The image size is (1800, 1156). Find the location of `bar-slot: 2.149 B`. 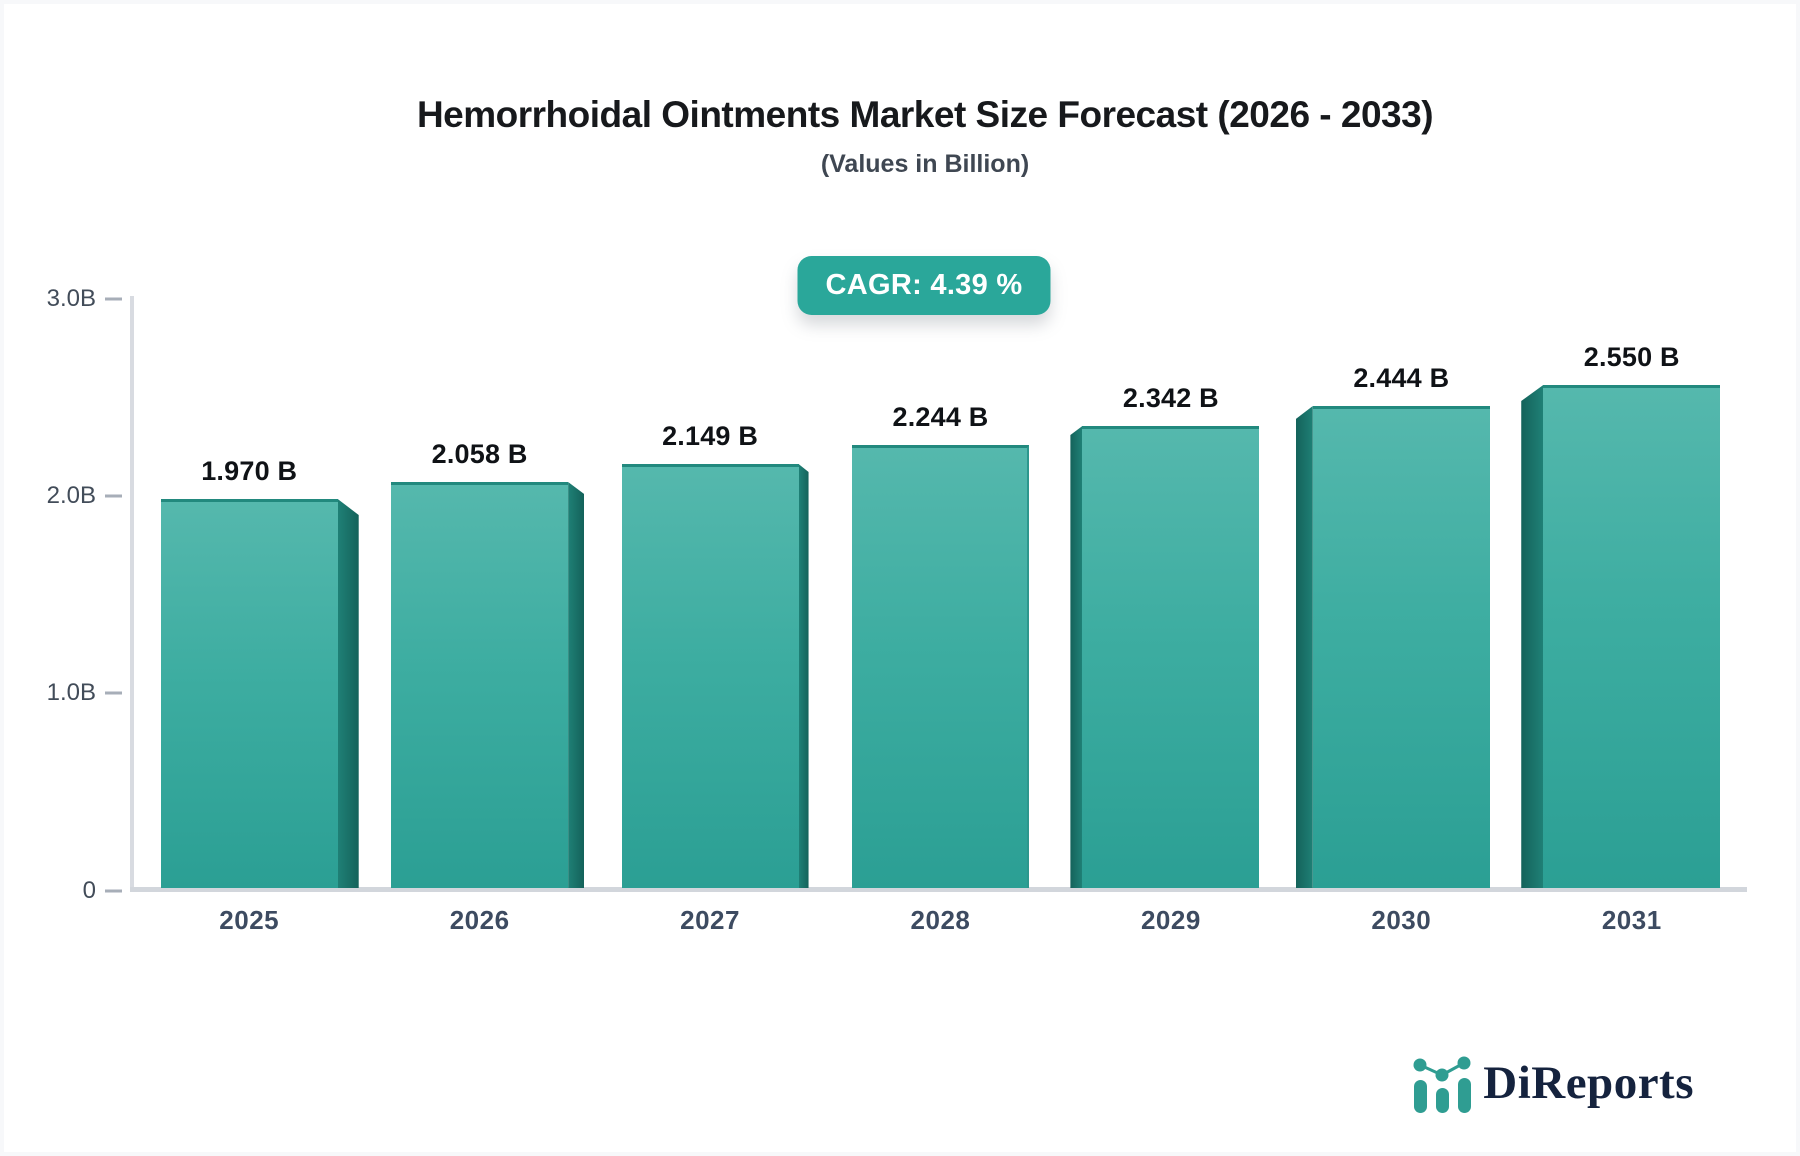

bar-slot: 2.149 B is located at coordinates (710, 592).